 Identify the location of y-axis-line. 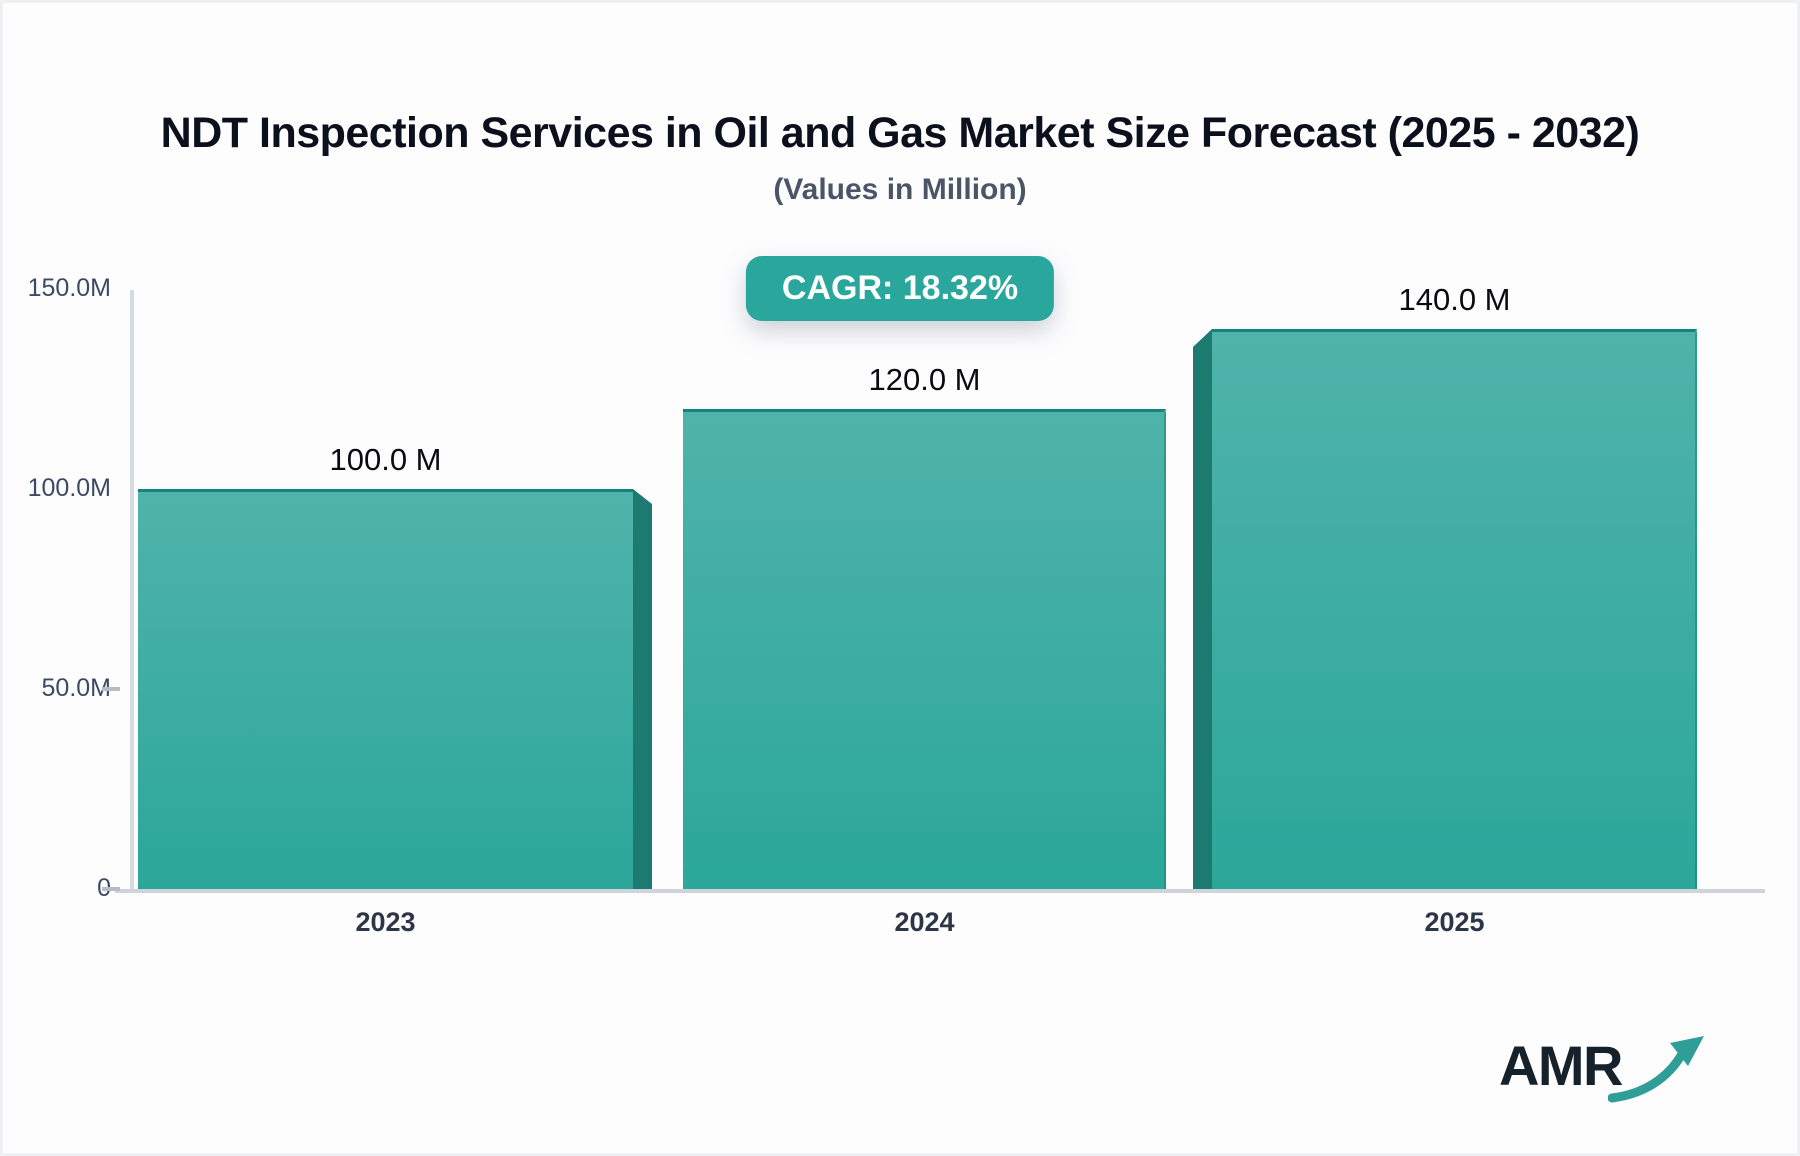
(132, 590).